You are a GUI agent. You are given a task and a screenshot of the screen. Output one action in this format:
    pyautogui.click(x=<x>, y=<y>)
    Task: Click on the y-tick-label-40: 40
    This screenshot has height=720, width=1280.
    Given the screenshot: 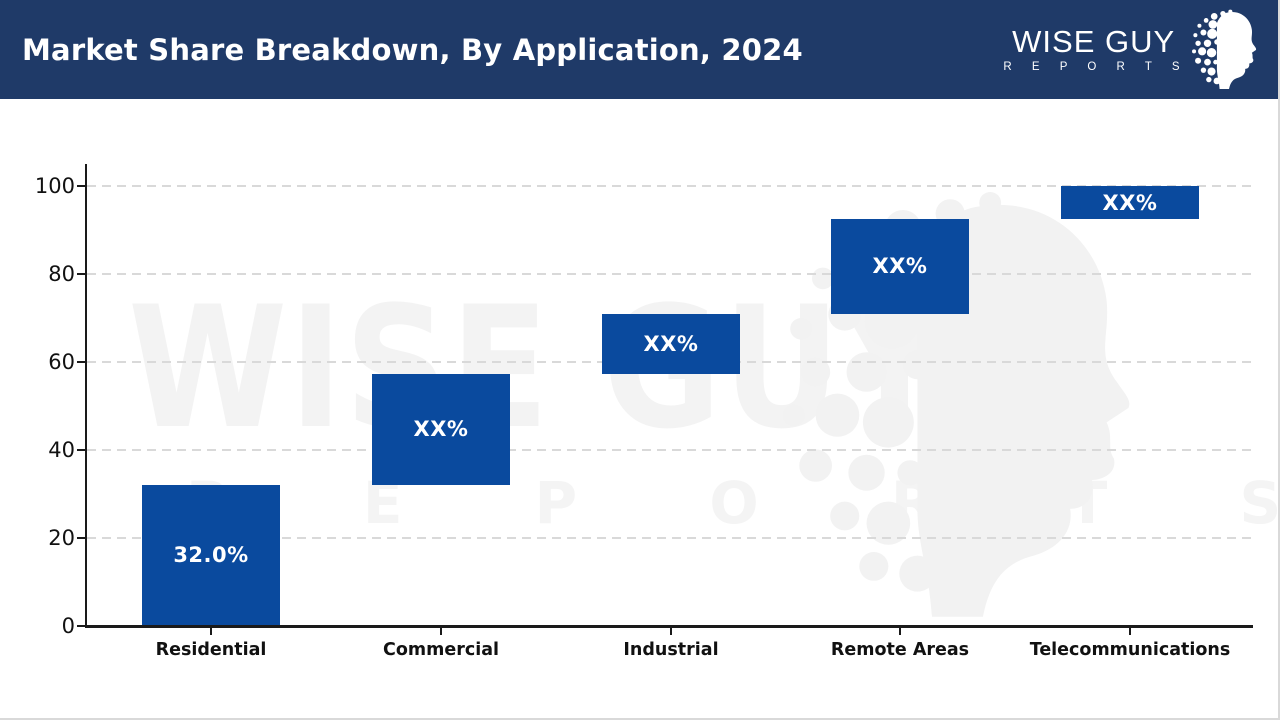 What is the action you would take?
    pyautogui.click(x=61, y=449)
    